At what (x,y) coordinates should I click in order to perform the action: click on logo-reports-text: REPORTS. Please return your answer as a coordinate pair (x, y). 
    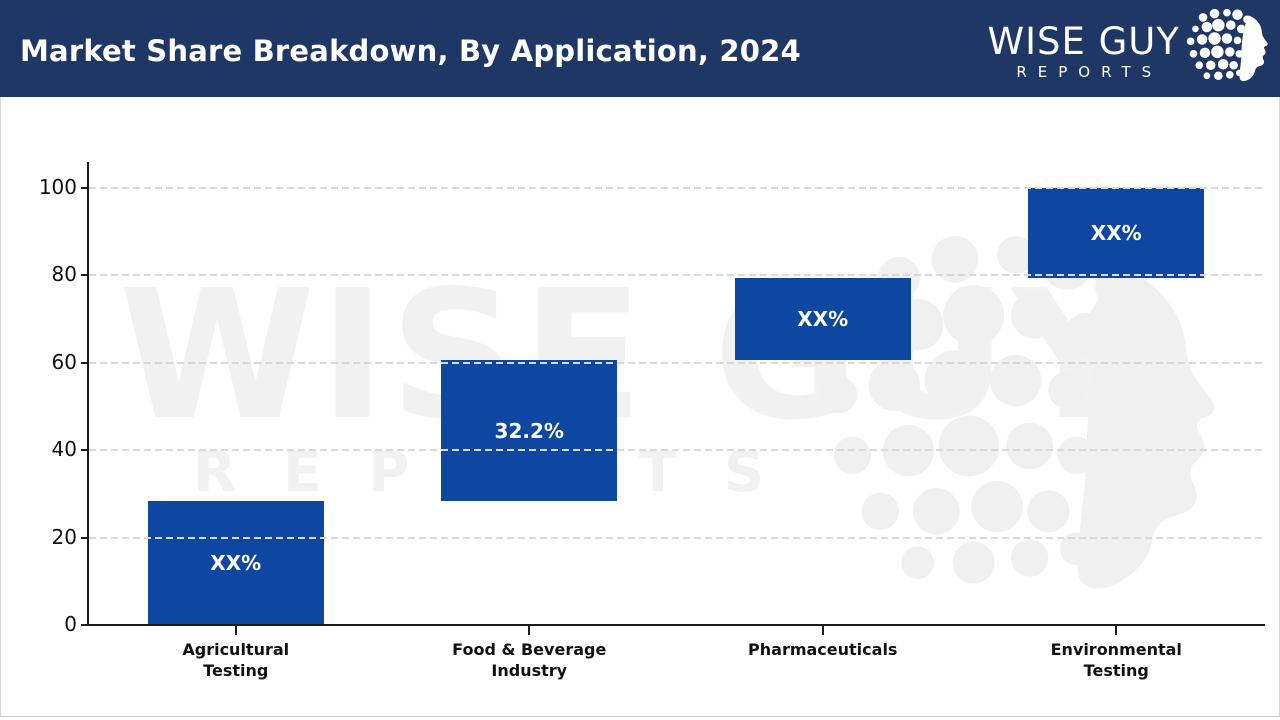
    Looking at the image, I should click on (1089, 72).